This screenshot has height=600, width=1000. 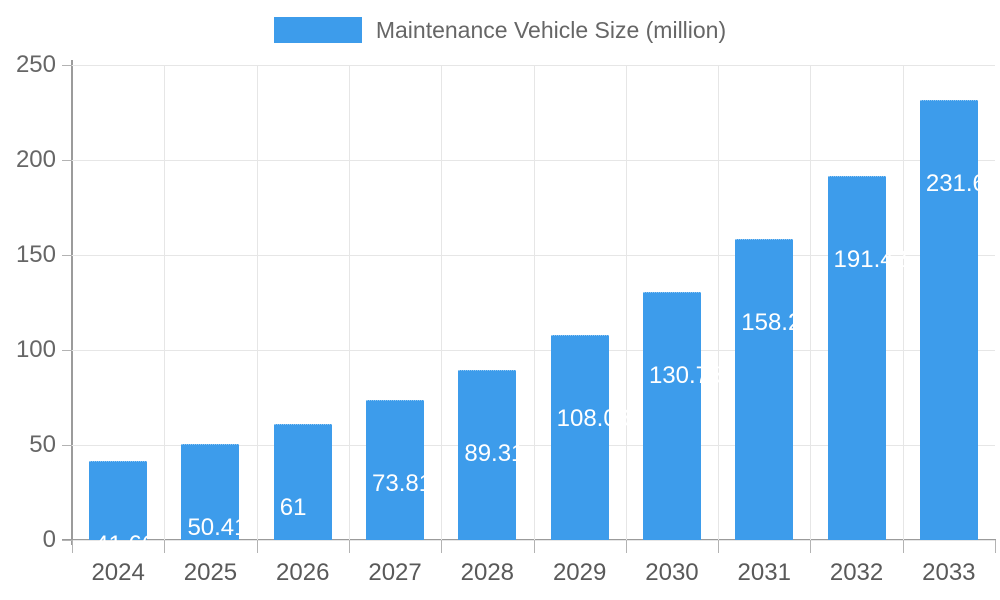 I want to click on y-axis-tick-label: 0, so click(x=49, y=539).